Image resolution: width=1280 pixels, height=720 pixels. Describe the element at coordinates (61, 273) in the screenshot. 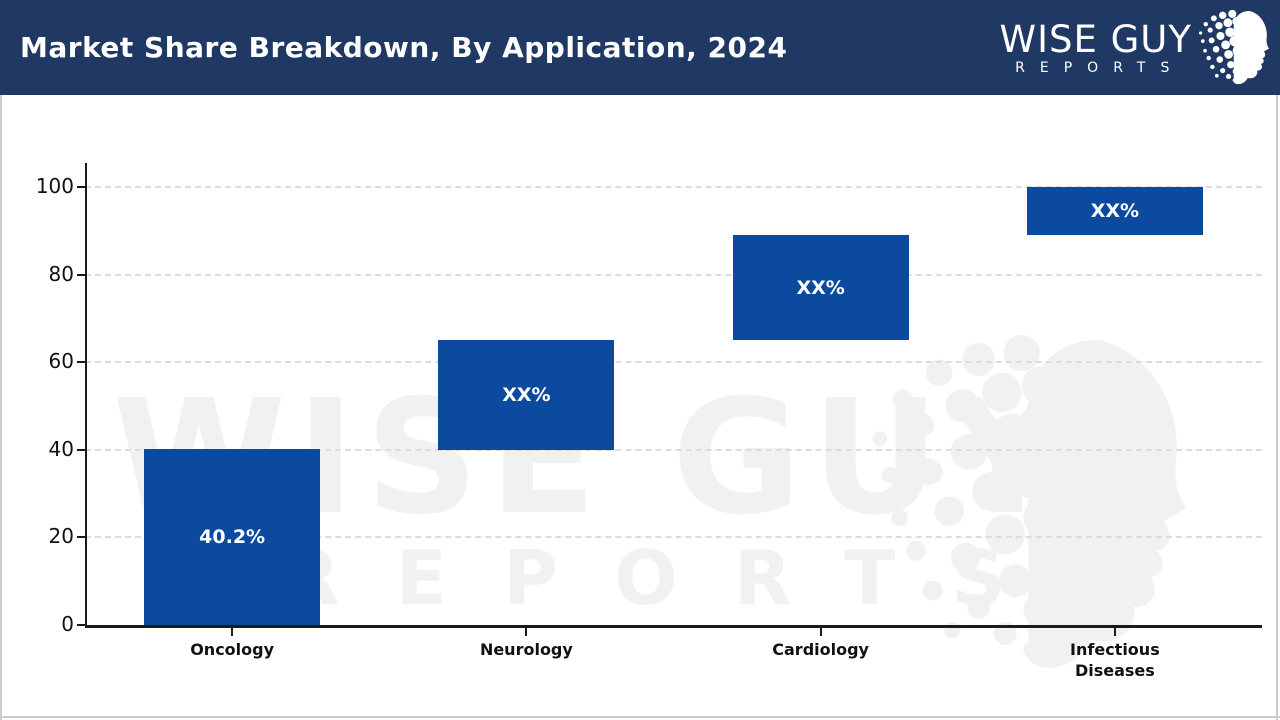

I see `y-tick-label-80: 80` at that location.